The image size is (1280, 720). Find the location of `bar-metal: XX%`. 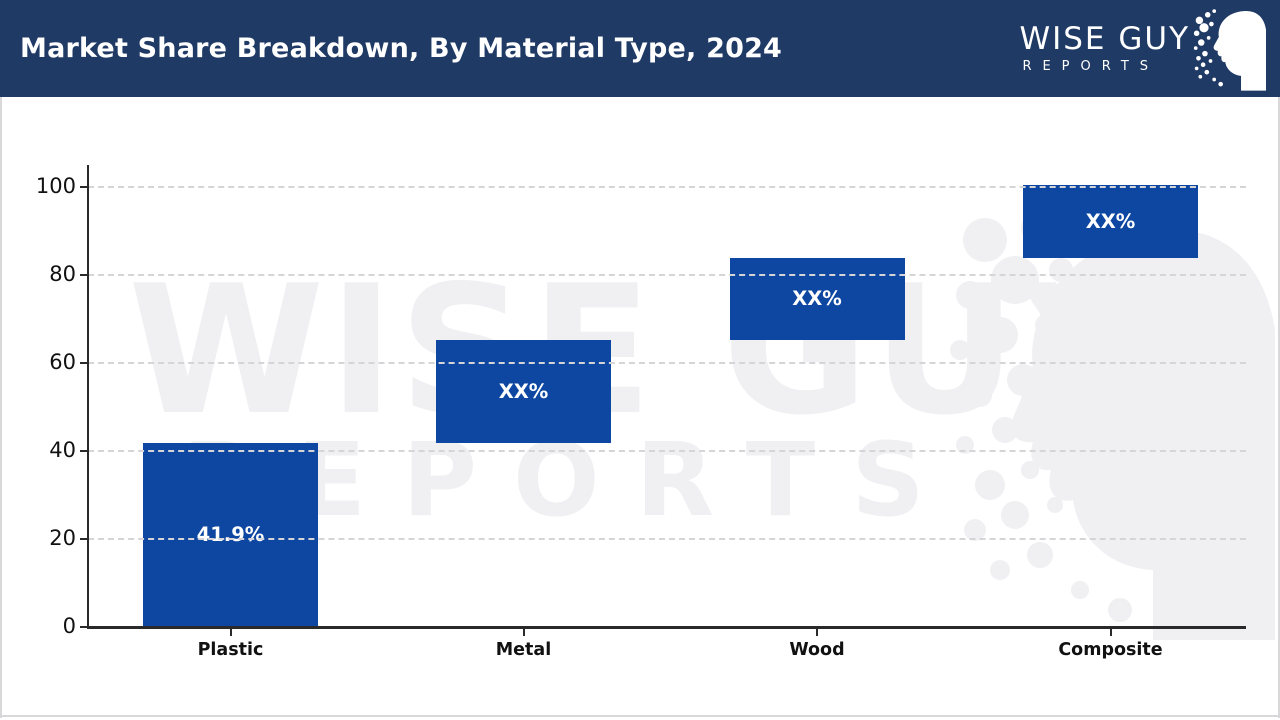

bar-metal: XX% is located at coordinates (523, 391).